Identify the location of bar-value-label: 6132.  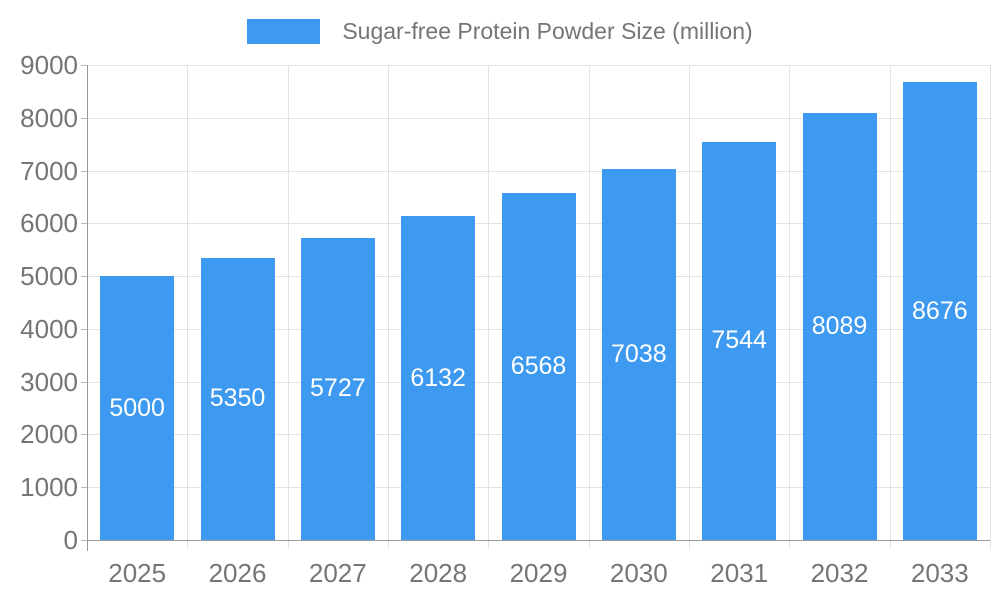
(438, 377).